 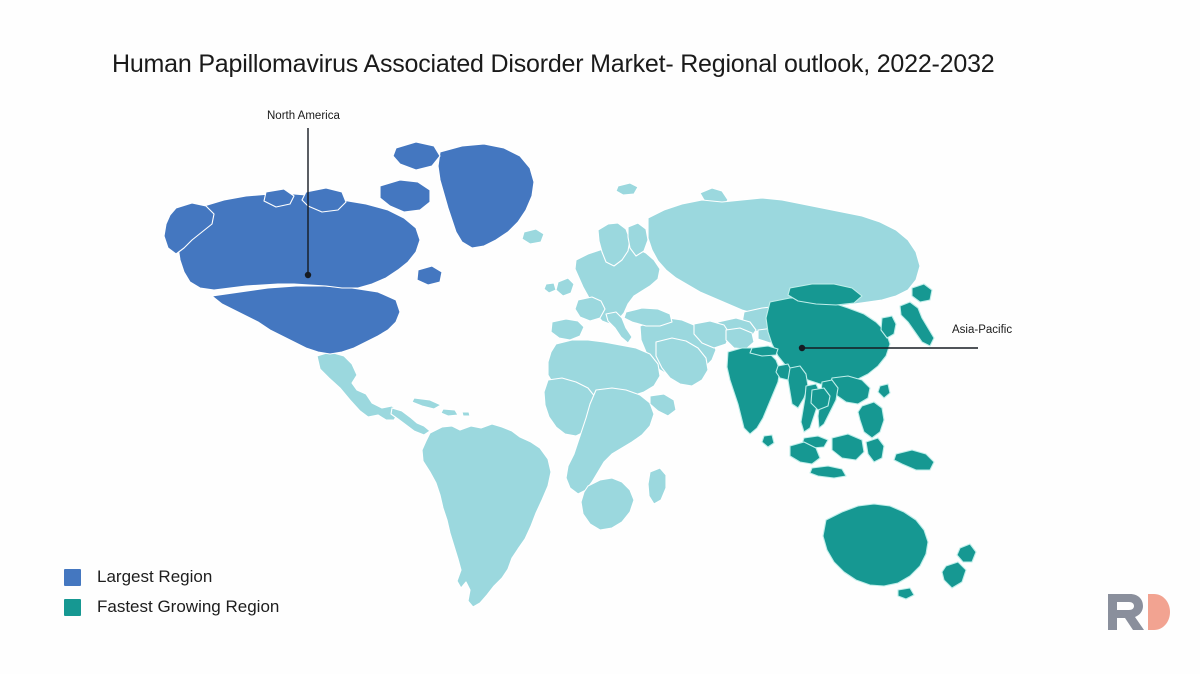 I want to click on country-central-america, so click(x=410, y=421).